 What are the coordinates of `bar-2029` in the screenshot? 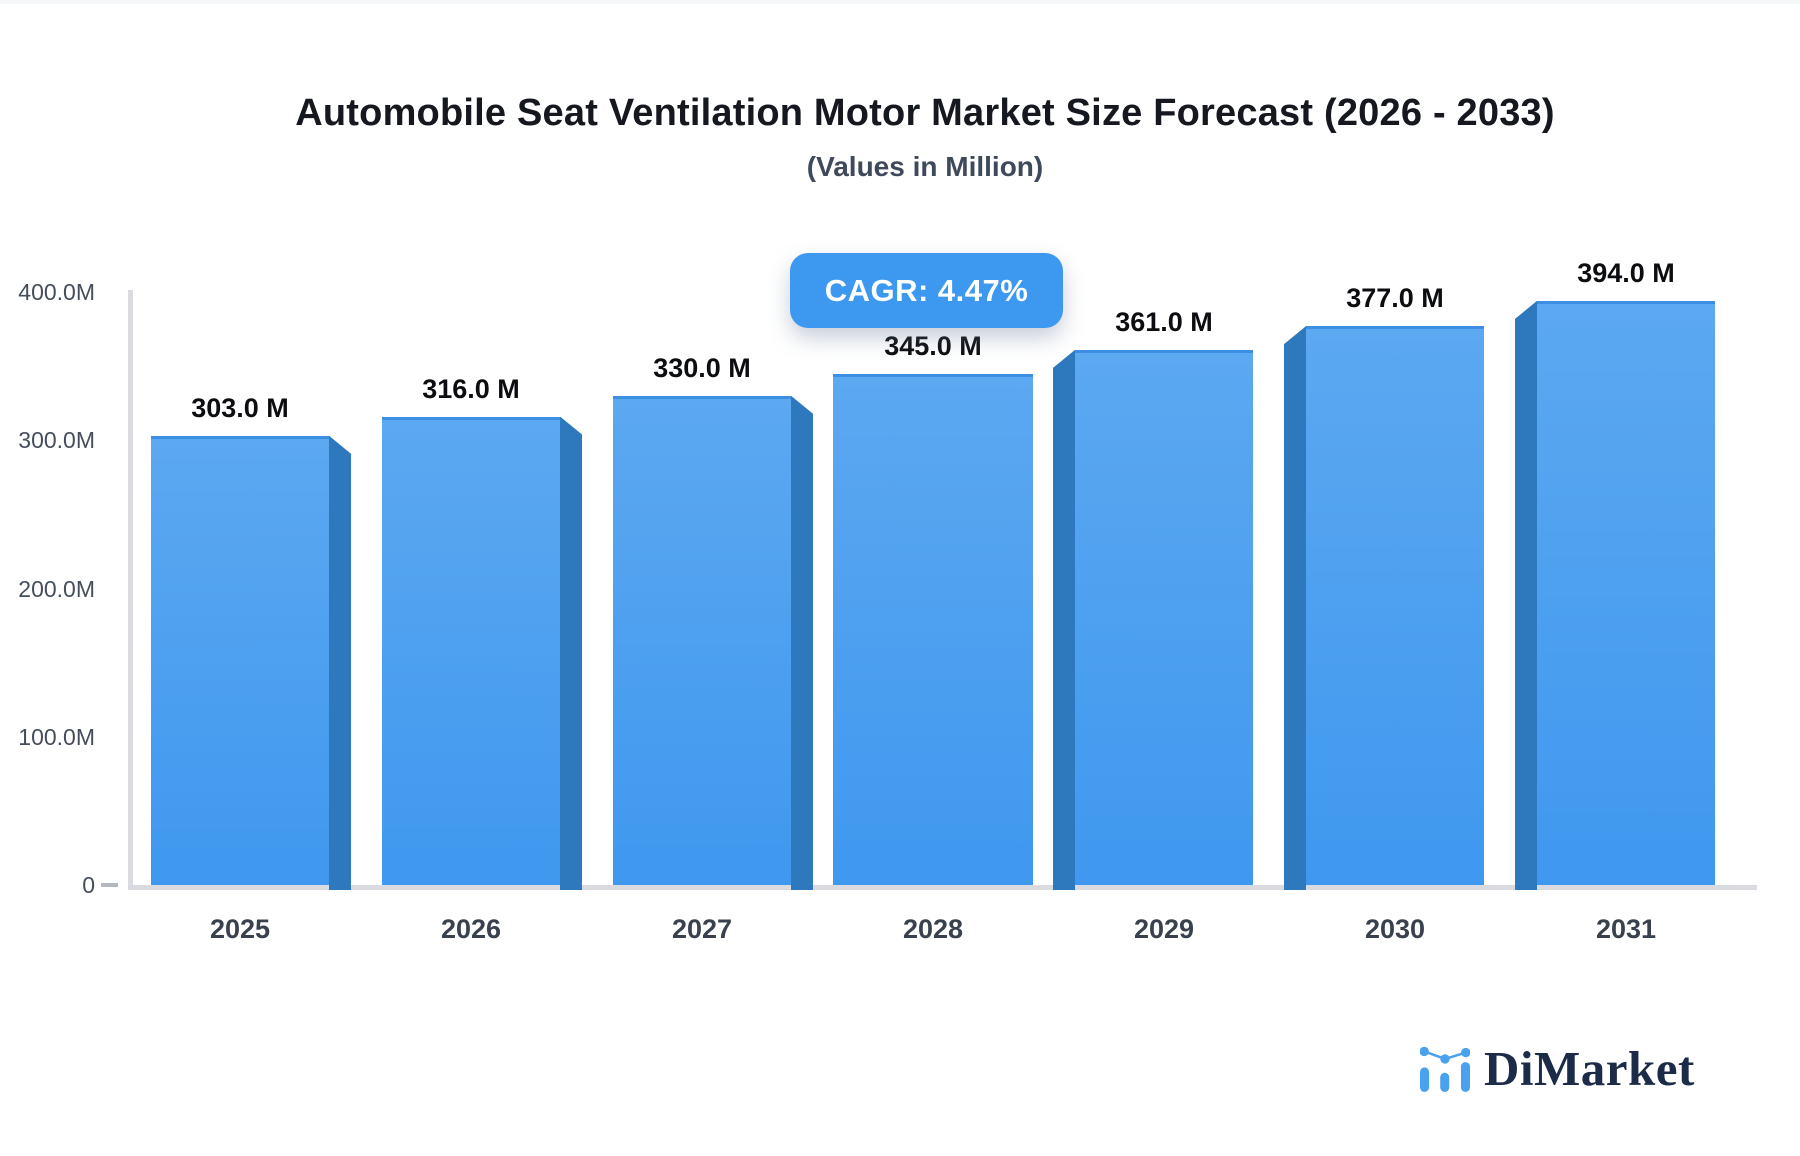 It's located at (1164, 617).